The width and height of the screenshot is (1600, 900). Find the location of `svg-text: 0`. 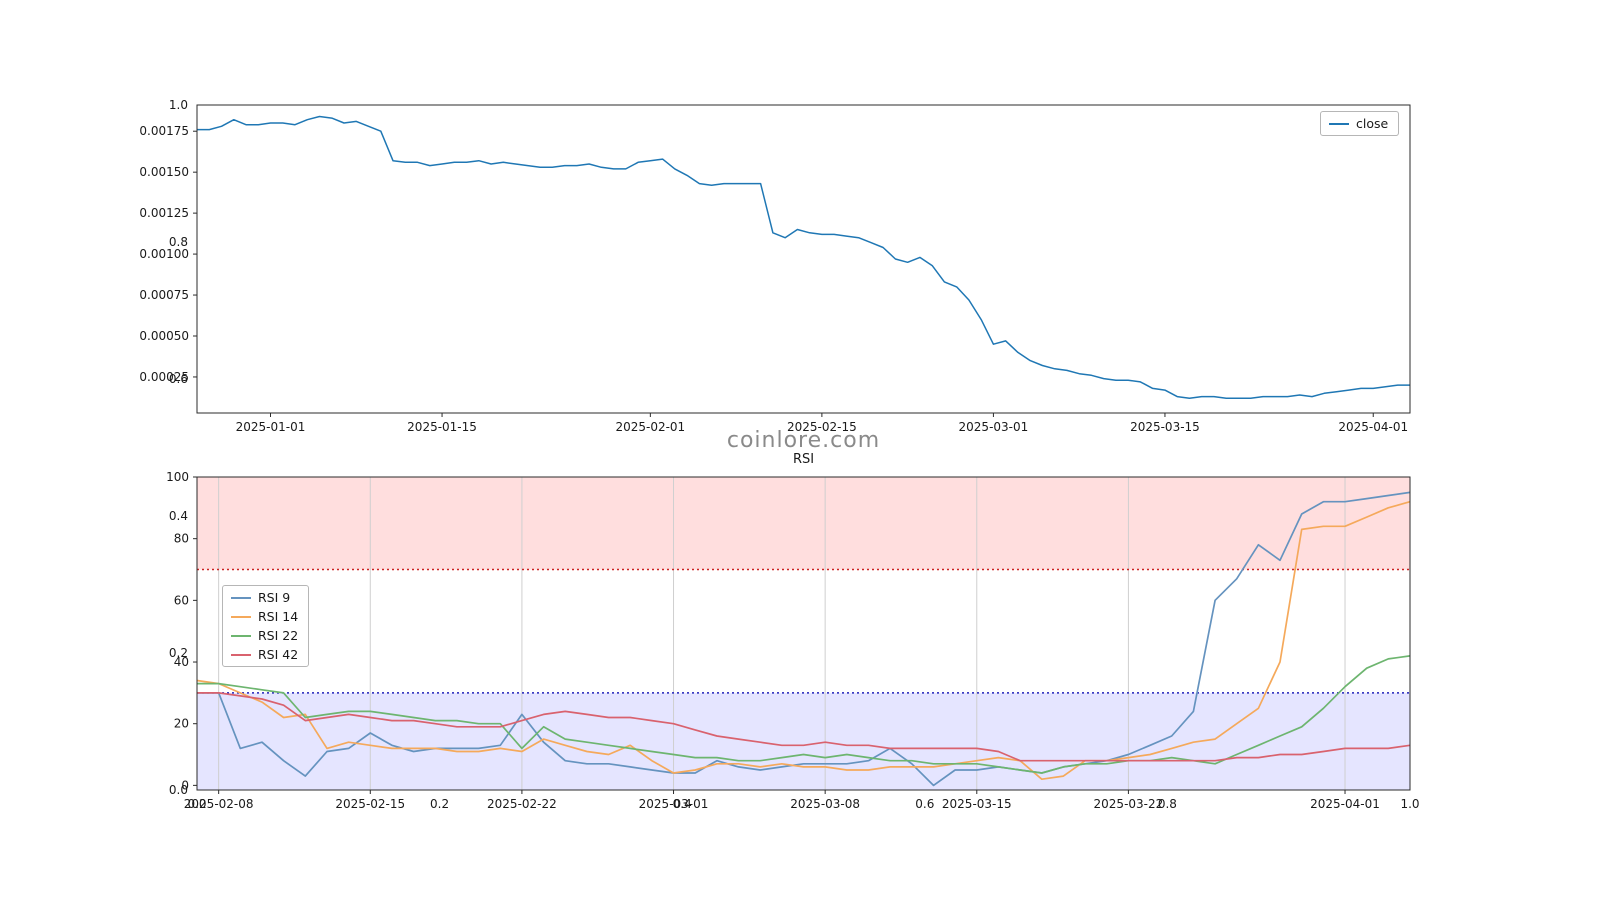

svg-text: 0 is located at coordinates (185, 785).